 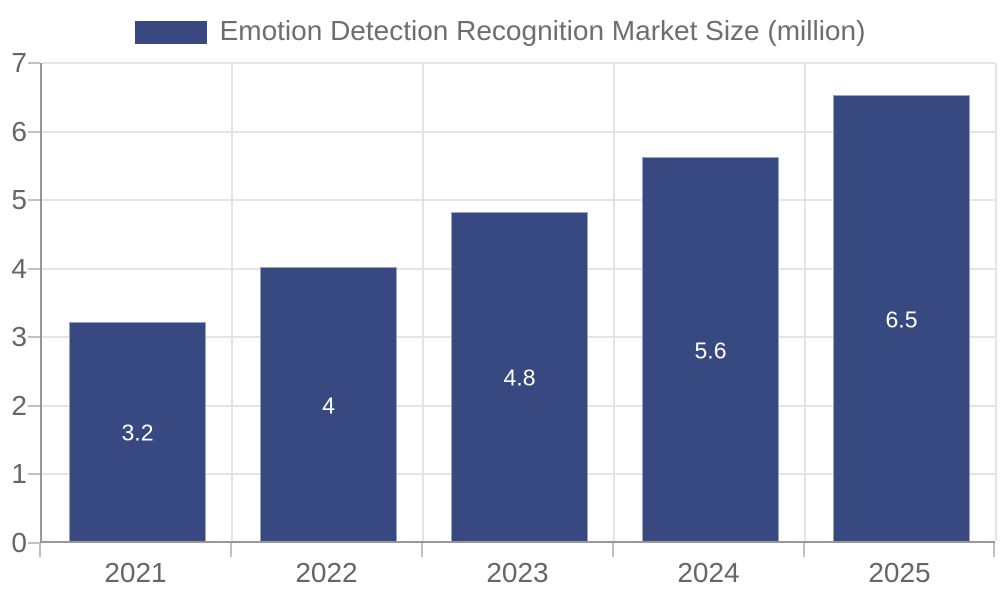 What do you see at coordinates (708, 572) in the screenshot?
I see `x-tick-label: 2024` at bounding box center [708, 572].